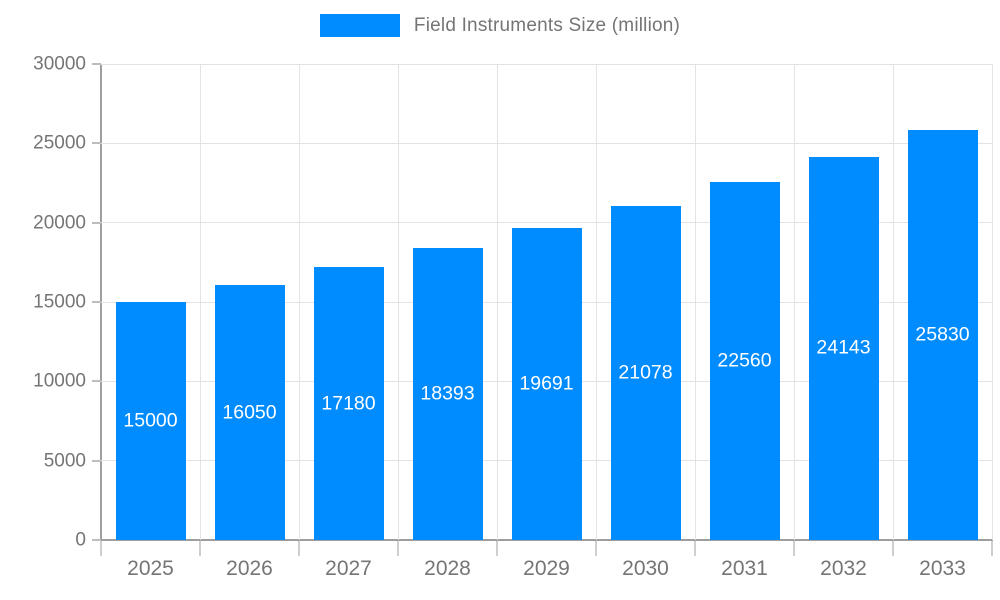 This screenshot has height=600, width=1000. I want to click on bar-2029: 19691, so click(546, 383).